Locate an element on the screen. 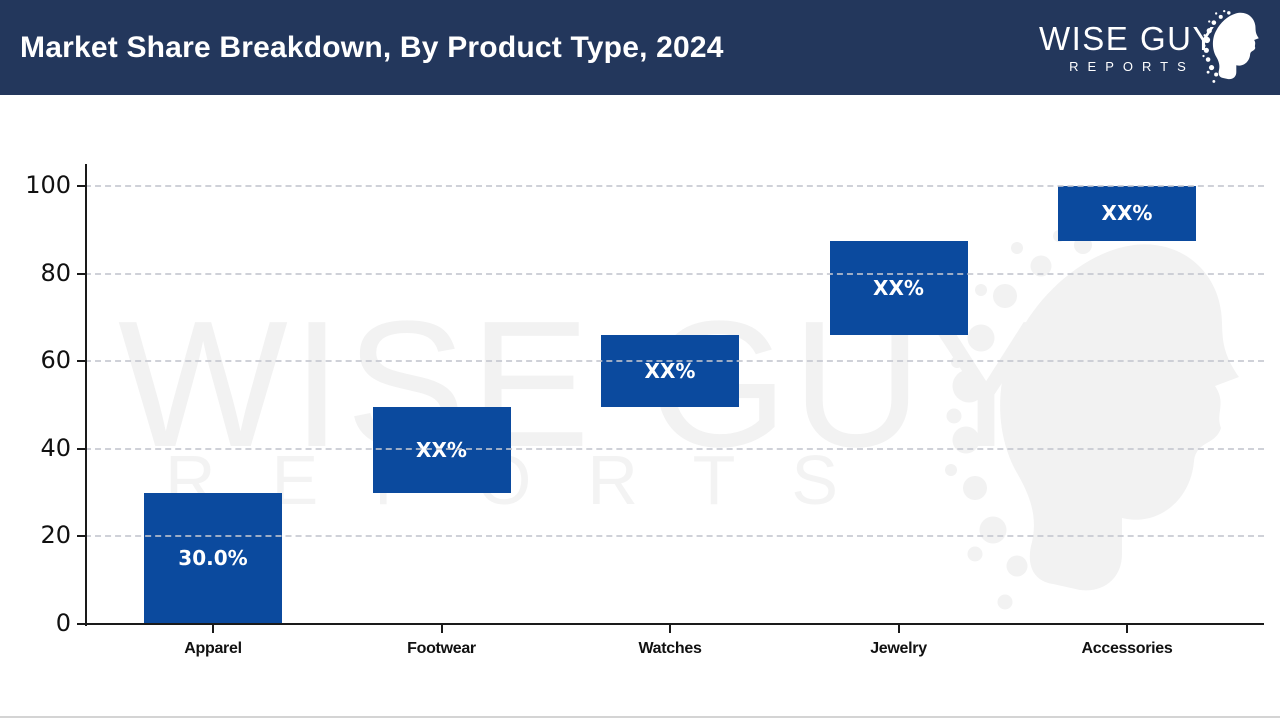 The width and height of the screenshot is (1280, 720). bottom-border is located at coordinates (640, 717).